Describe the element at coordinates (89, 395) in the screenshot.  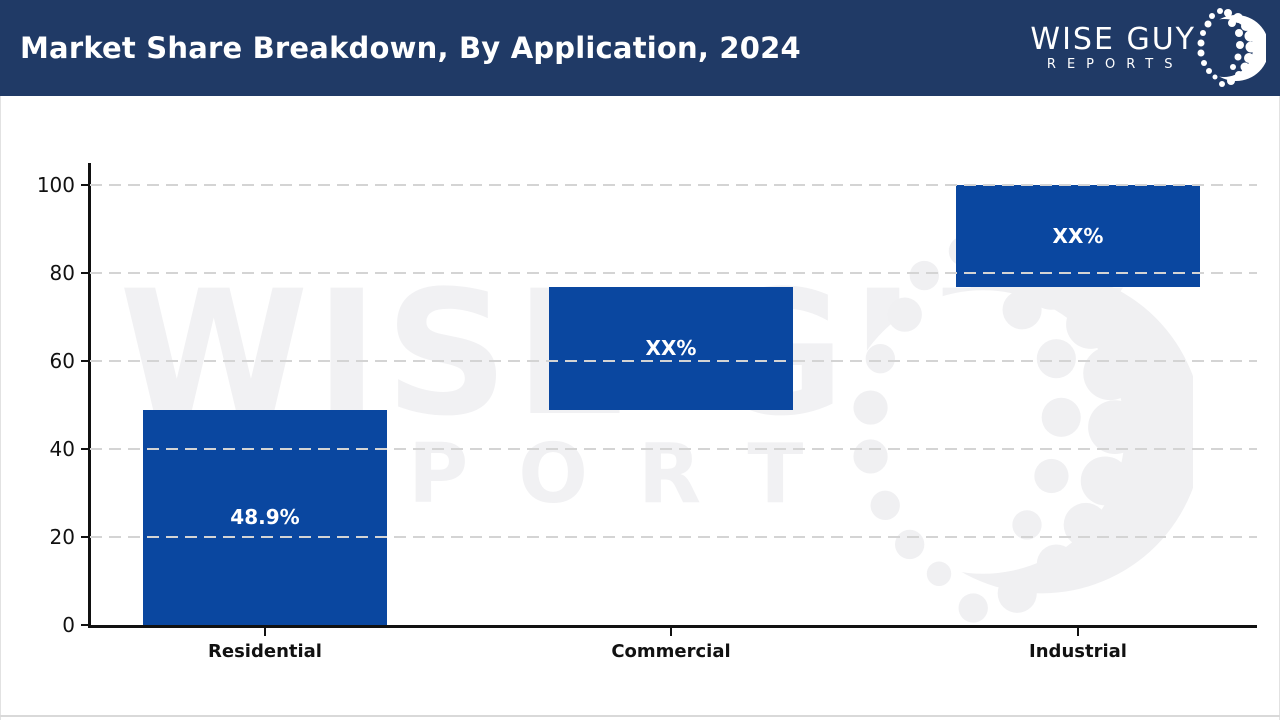
I see `y-axis-line` at that location.